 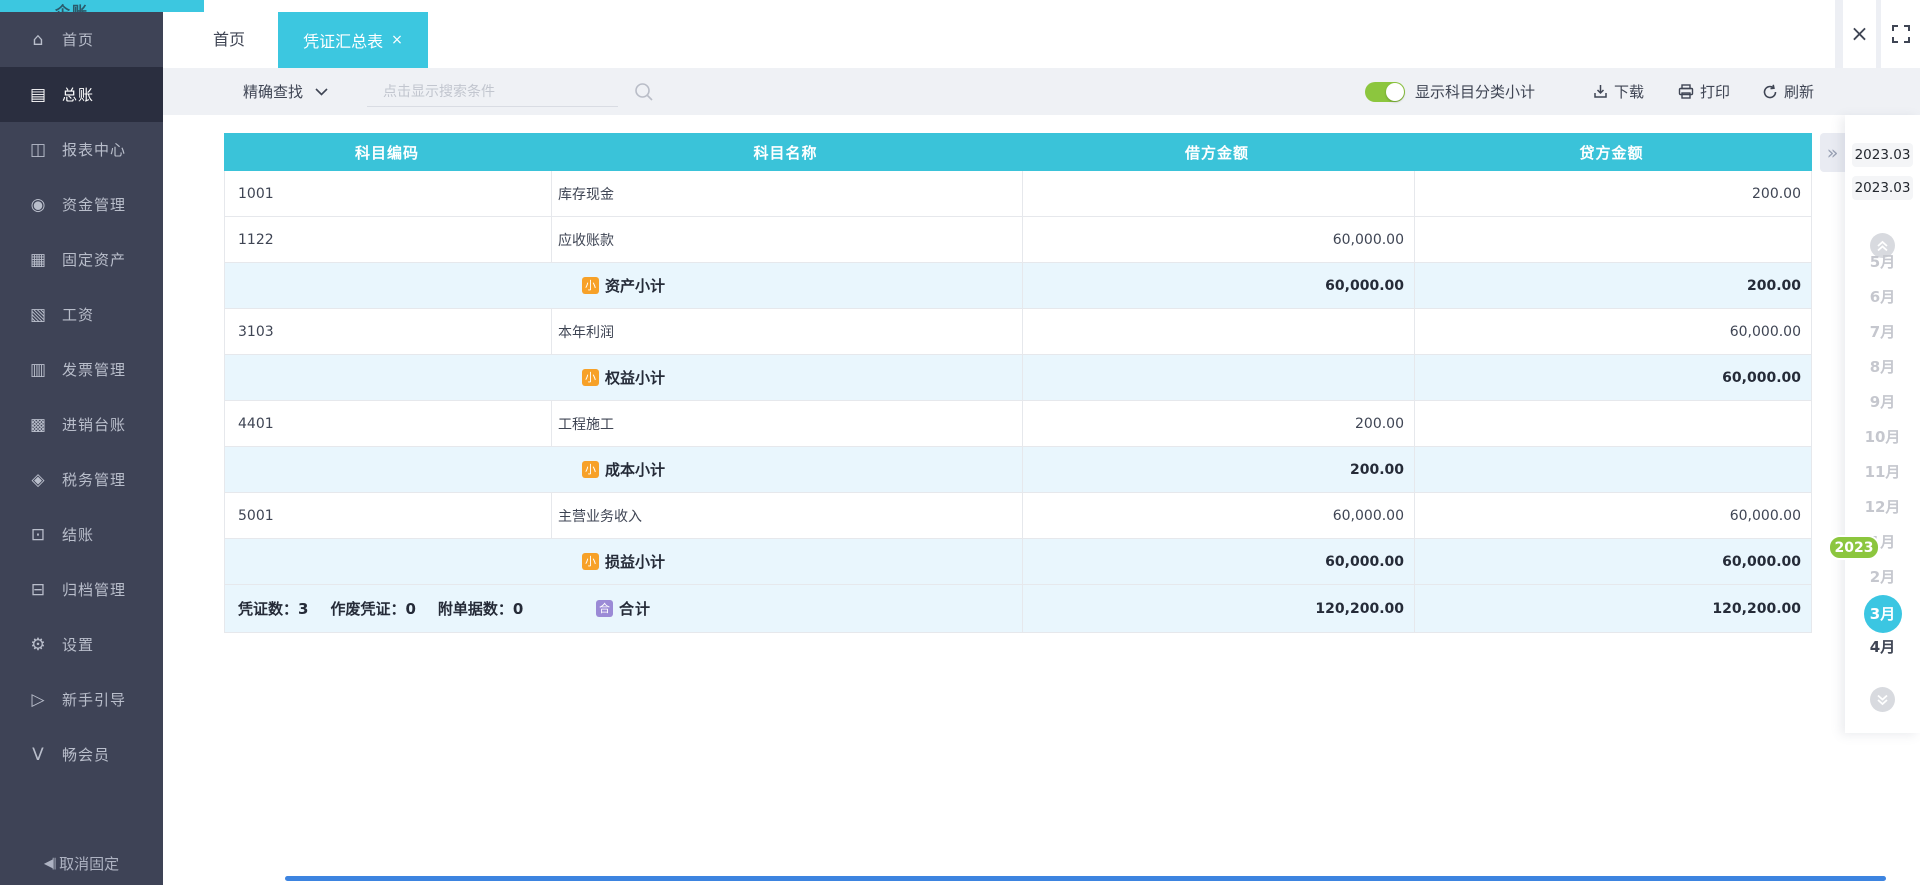 I want to click on download-button: 下载, so click(x=1618, y=91).